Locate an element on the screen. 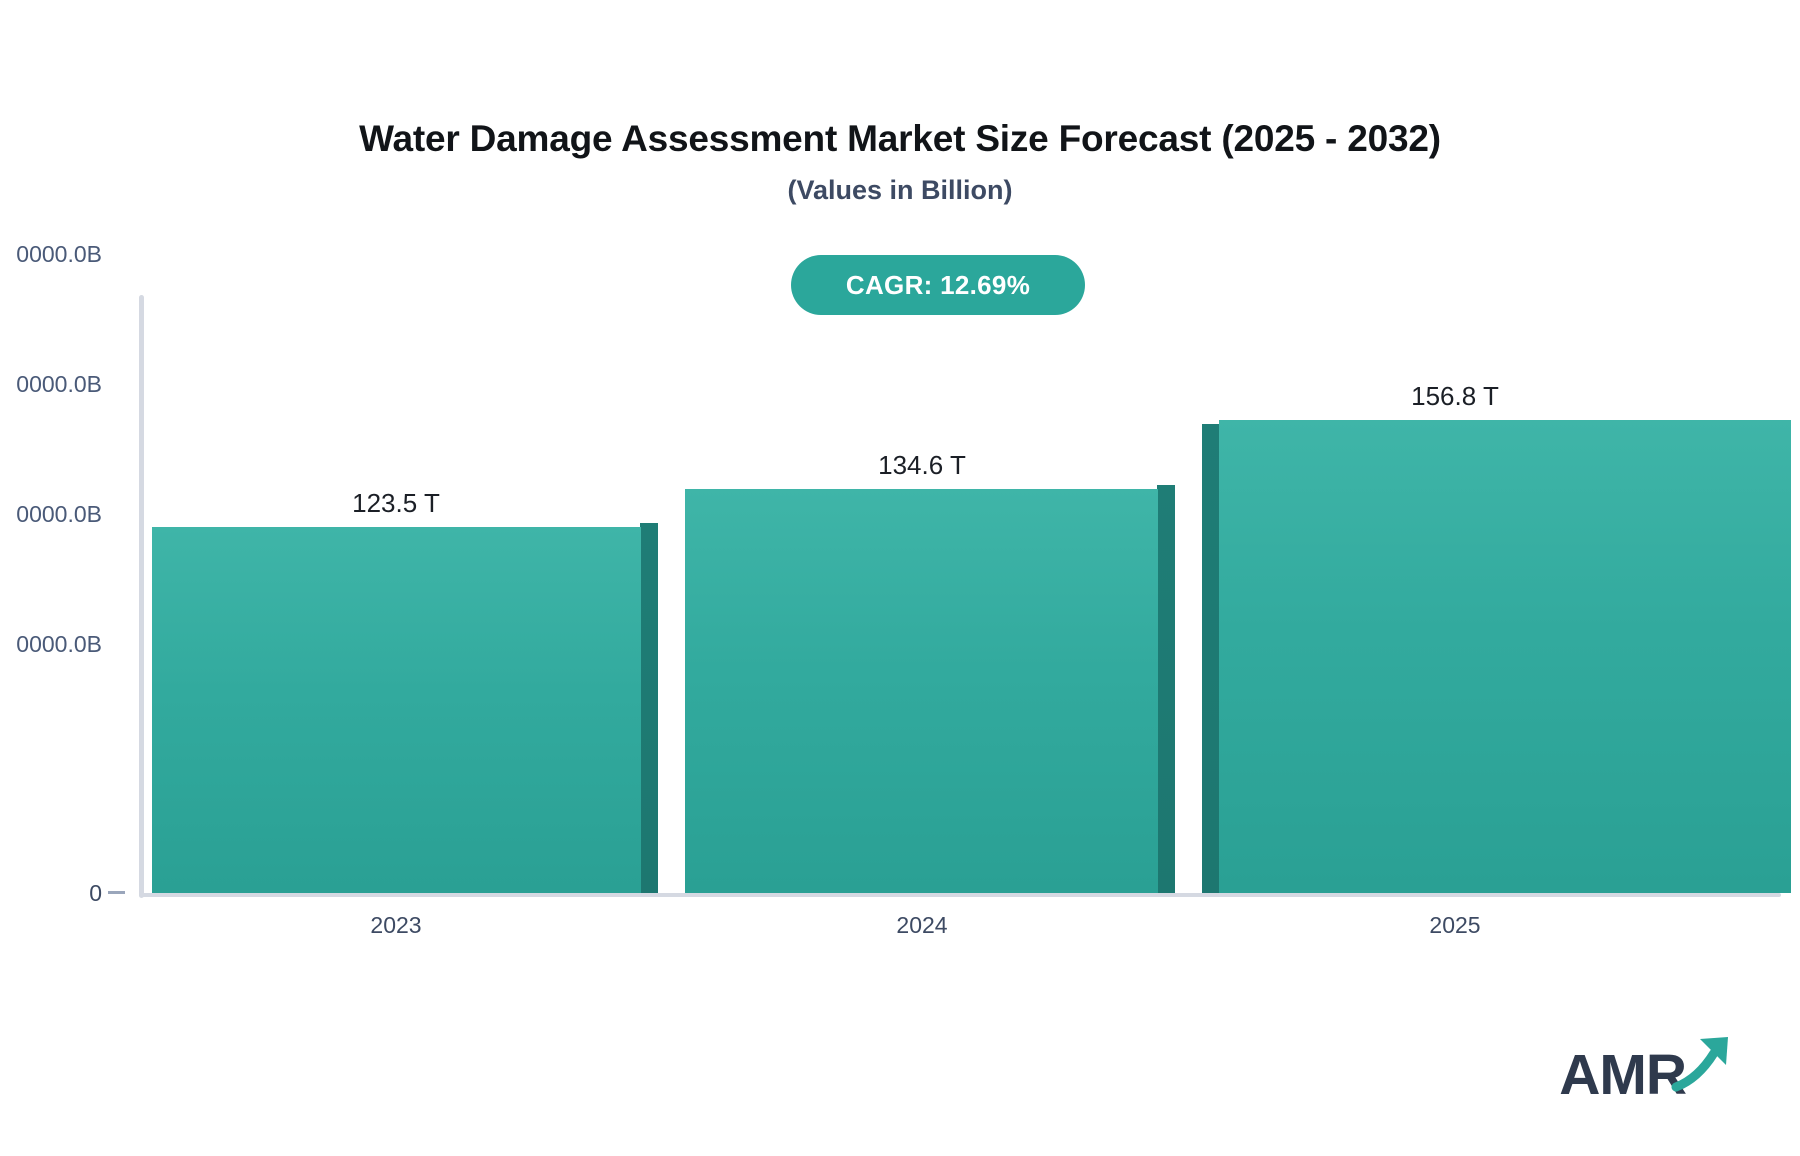 The height and width of the screenshot is (1156, 1800). x-axis-line is located at coordinates (960, 895).